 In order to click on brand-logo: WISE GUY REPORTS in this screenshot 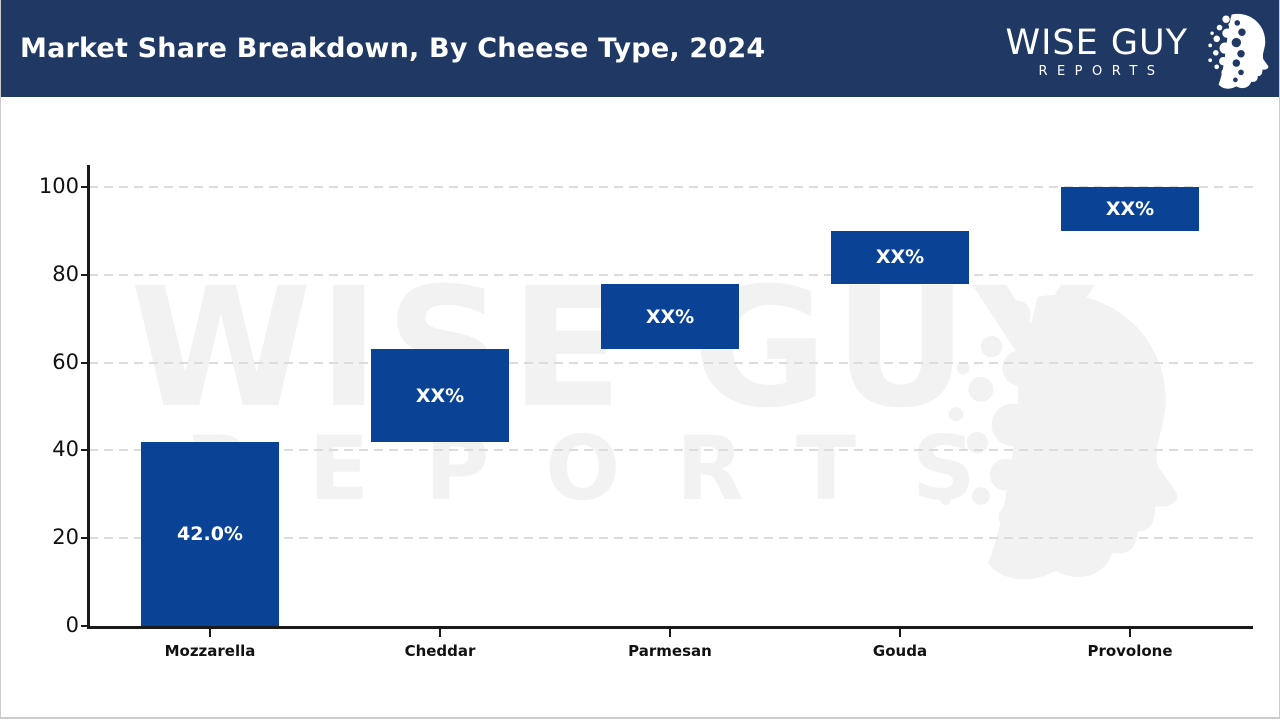, I will do `click(1137, 52)`.